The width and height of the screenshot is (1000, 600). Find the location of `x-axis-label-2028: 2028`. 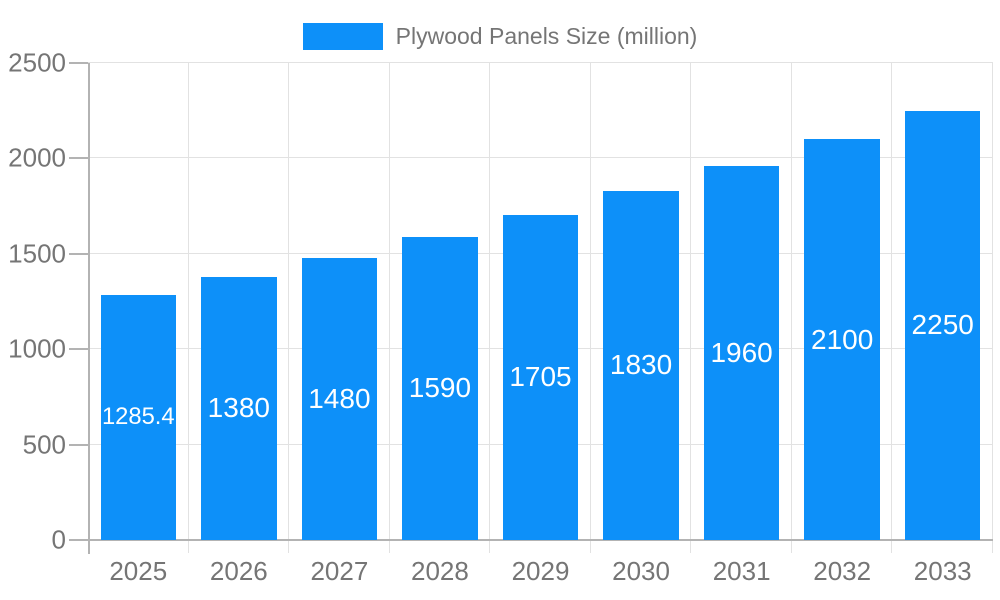

x-axis-label-2028: 2028 is located at coordinates (440, 571).